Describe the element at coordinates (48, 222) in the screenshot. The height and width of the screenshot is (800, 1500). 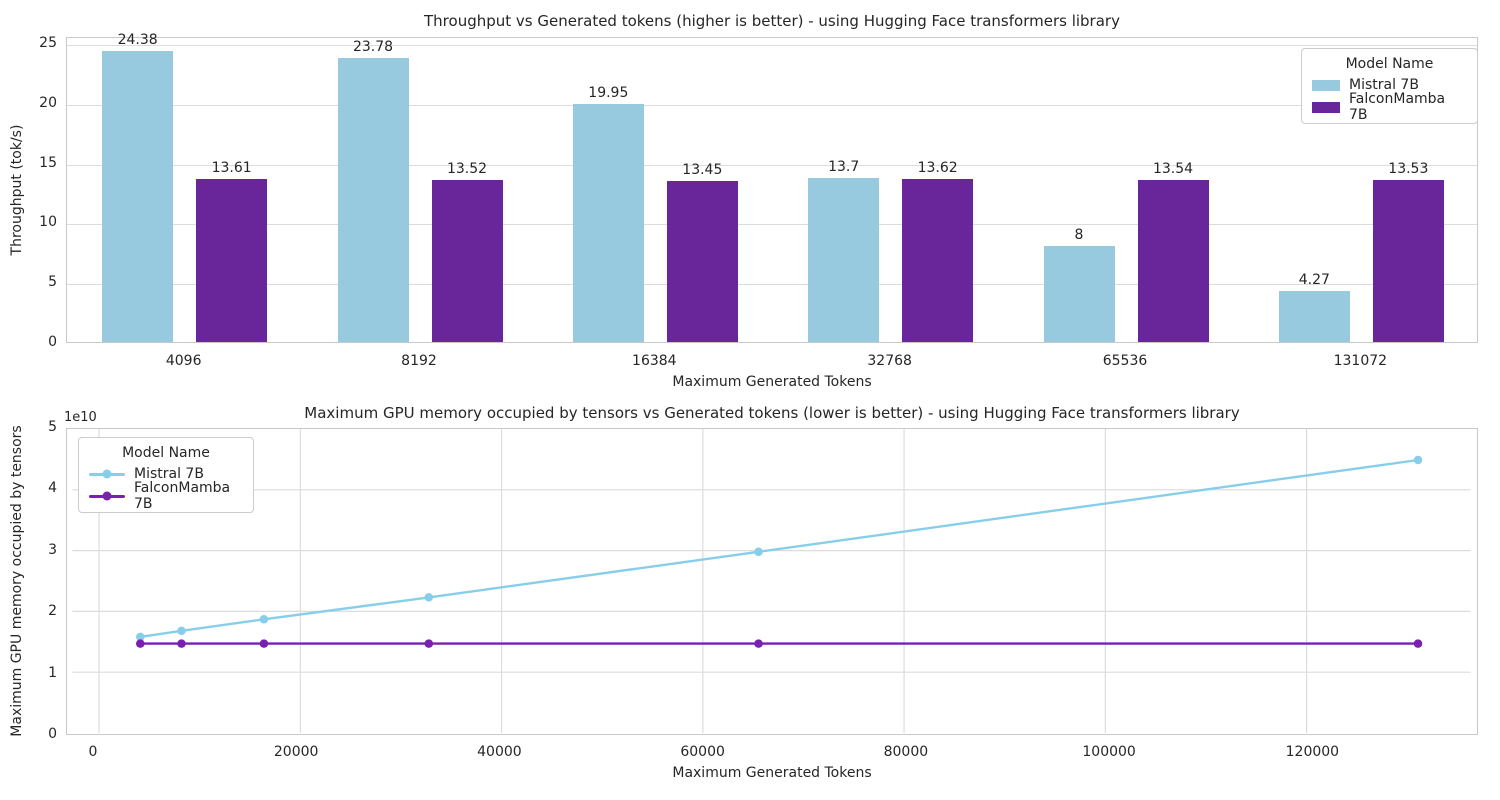
I see `y-tick-label: 10` at that location.